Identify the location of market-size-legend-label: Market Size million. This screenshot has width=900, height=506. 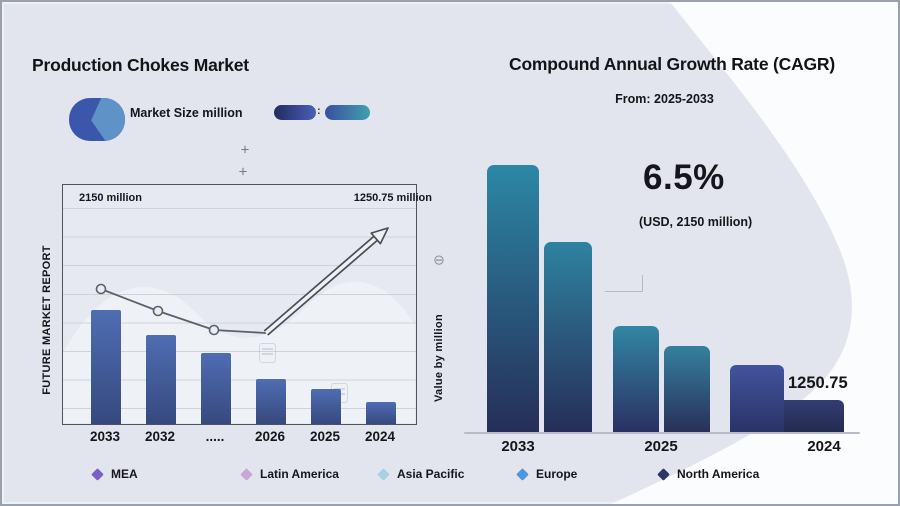
(186, 113).